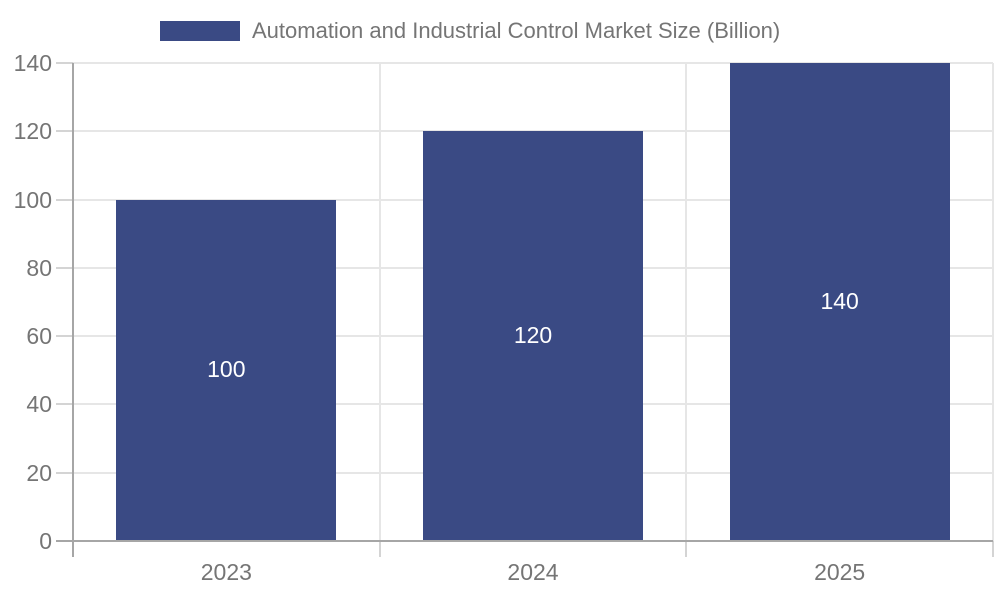 This screenshot has width=1000, height=600. Describe the element at coordinates (524, 541) in the screenshot. I see `x-axis-line` at that location.